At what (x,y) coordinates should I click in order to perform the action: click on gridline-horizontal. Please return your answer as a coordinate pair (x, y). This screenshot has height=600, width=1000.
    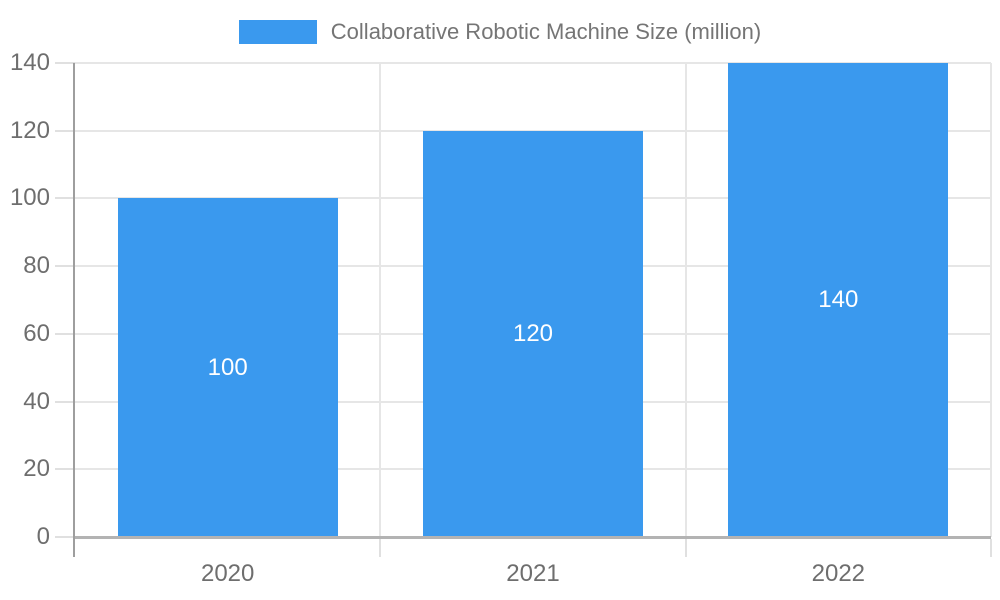
    Looking at the image, I should click on (533, 63).